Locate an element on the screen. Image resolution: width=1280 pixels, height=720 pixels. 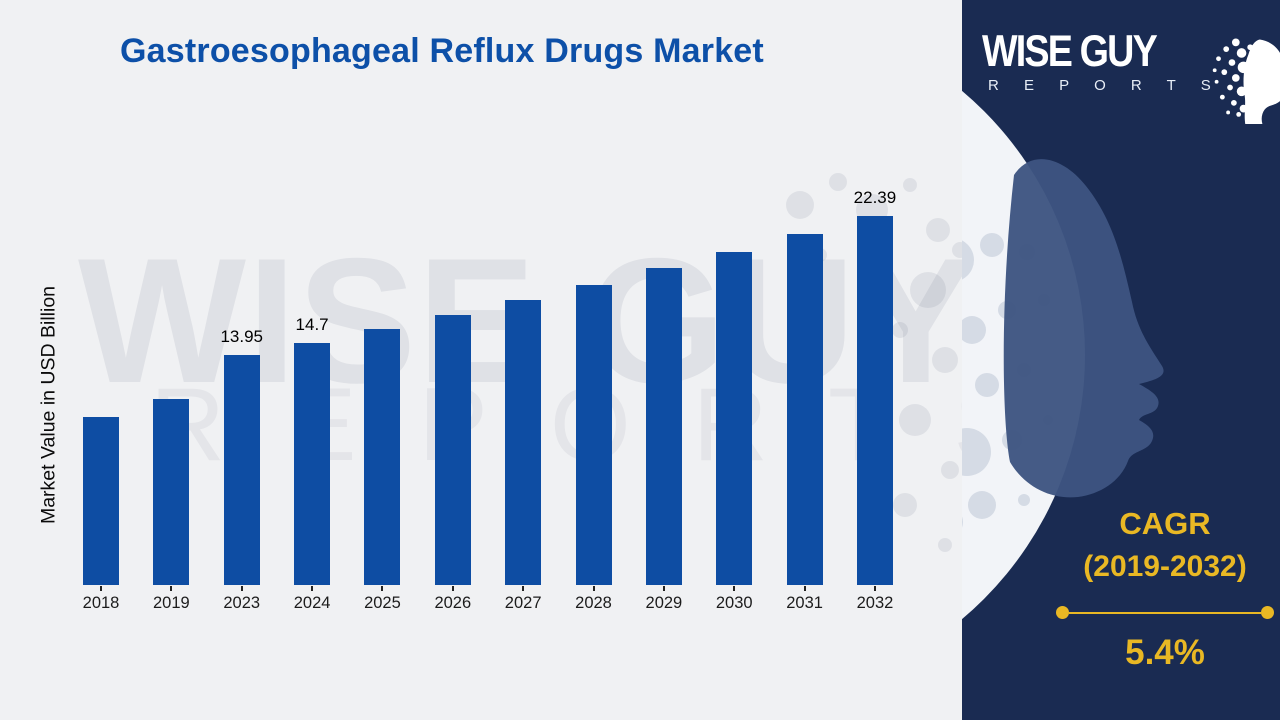
bar-group: 2026 is located at coordinates (452, 463).